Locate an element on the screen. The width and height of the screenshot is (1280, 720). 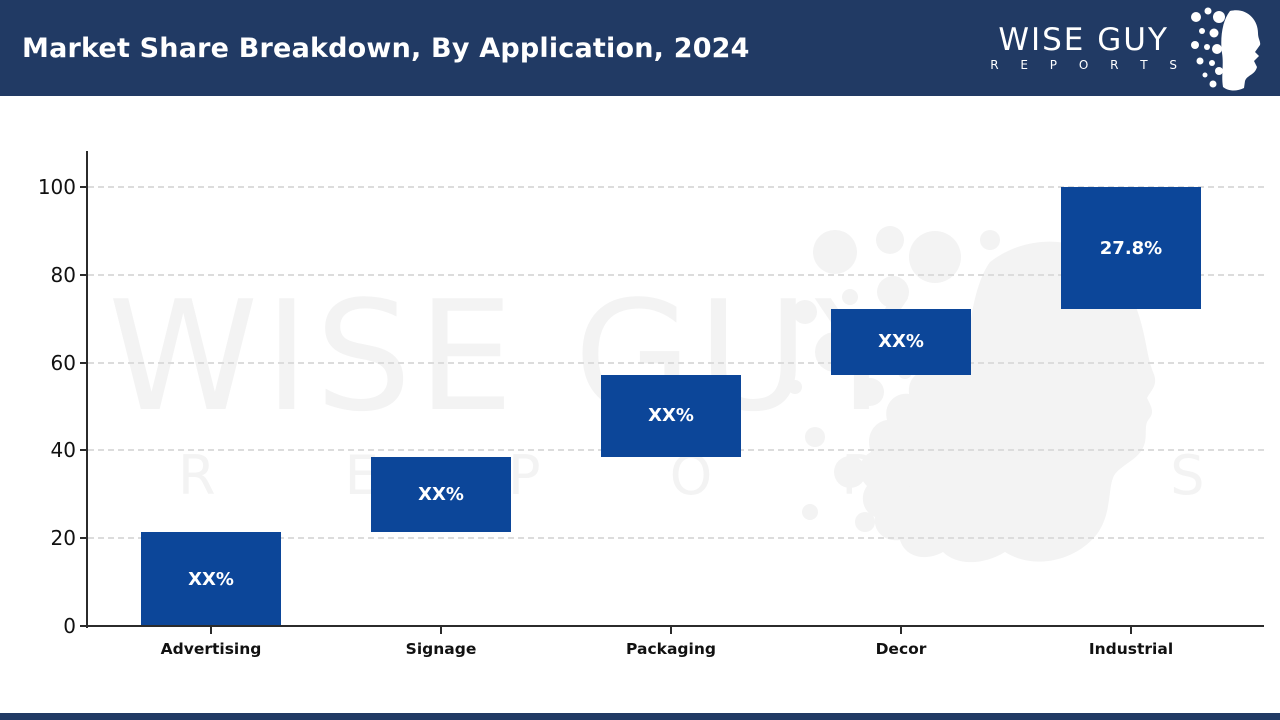
category-label-packaging: Packaging is located at coordinates (671, 649).